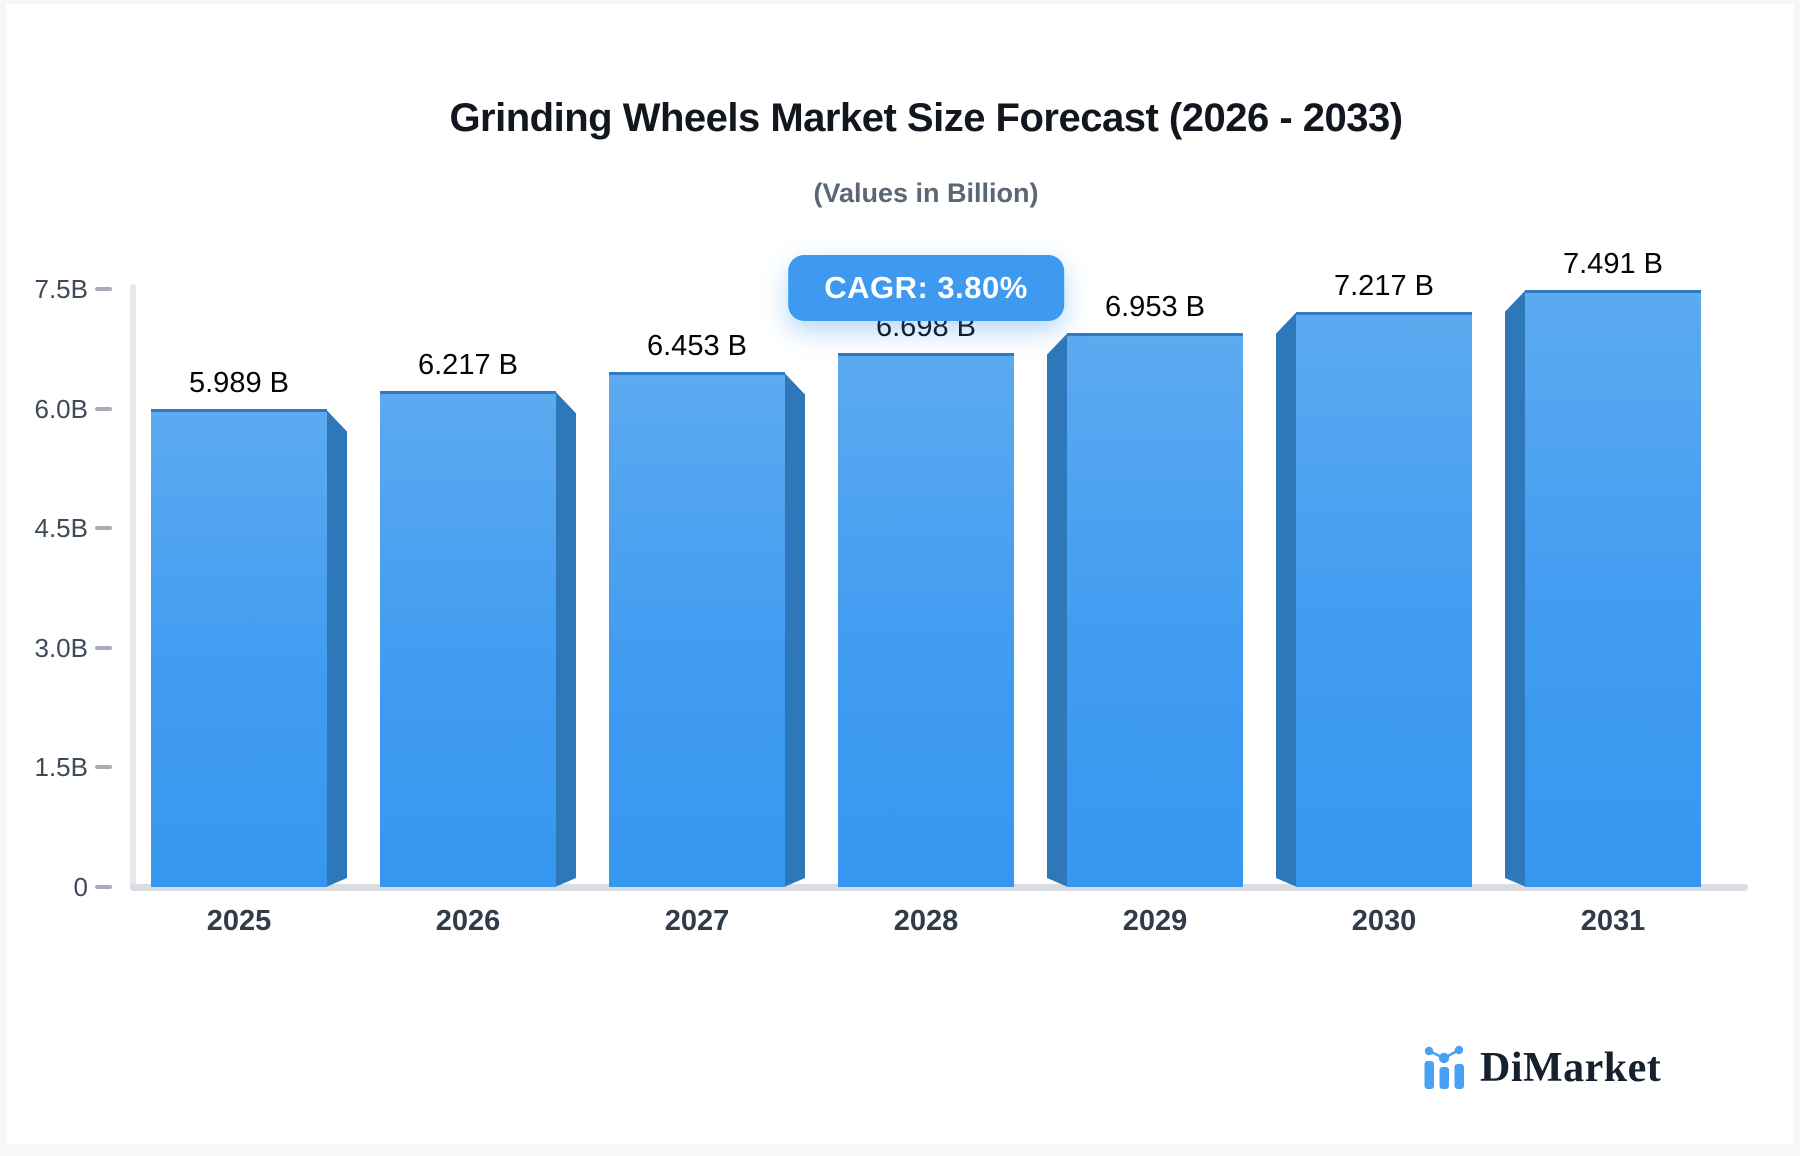 The height and width of the screenshot is (1156, 1800). I want to click on y-tick-label: 7.5B, so click(61, 289).